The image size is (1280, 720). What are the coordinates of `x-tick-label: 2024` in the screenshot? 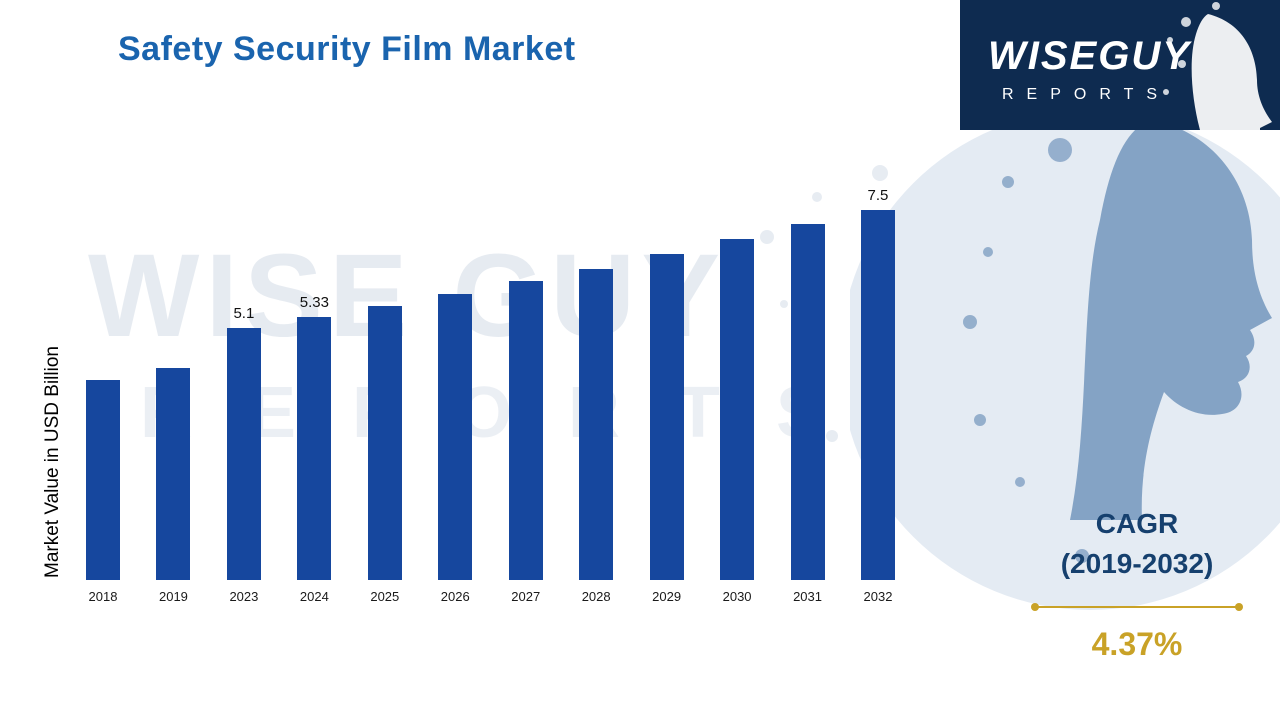 It's located at (314, 596).